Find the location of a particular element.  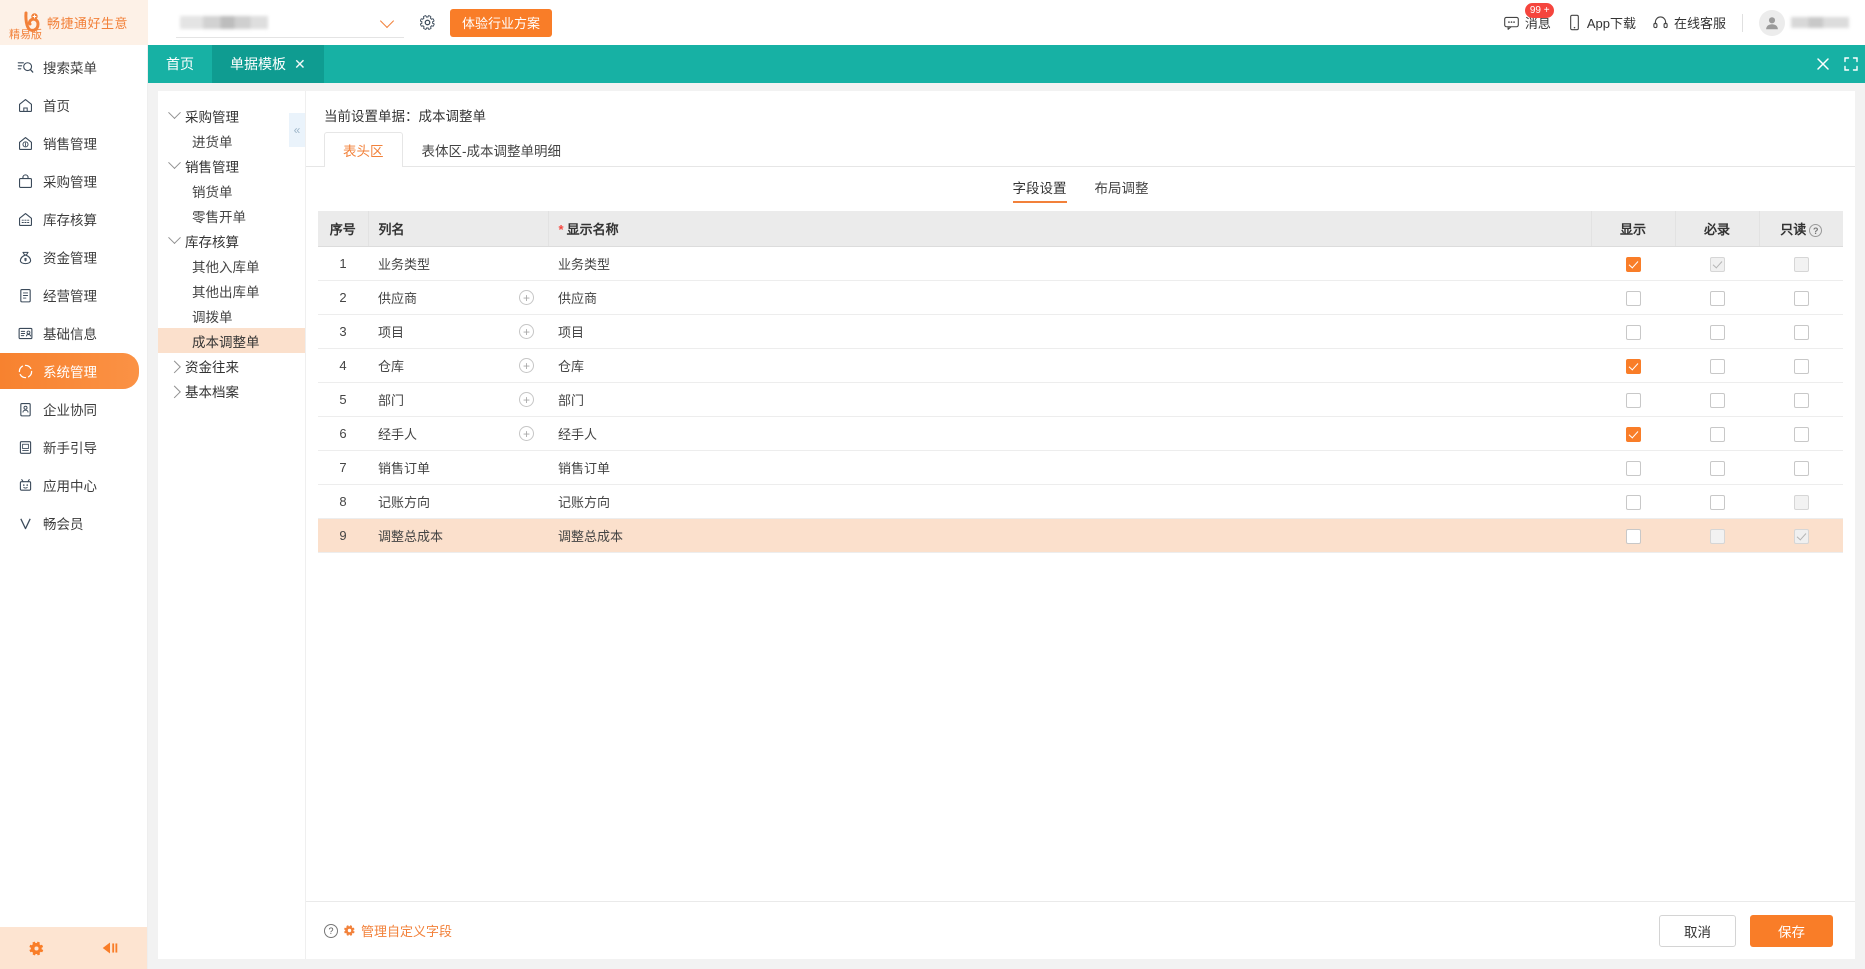

cell-display-name: 销售订单 is located at coordinates (1069, 467).